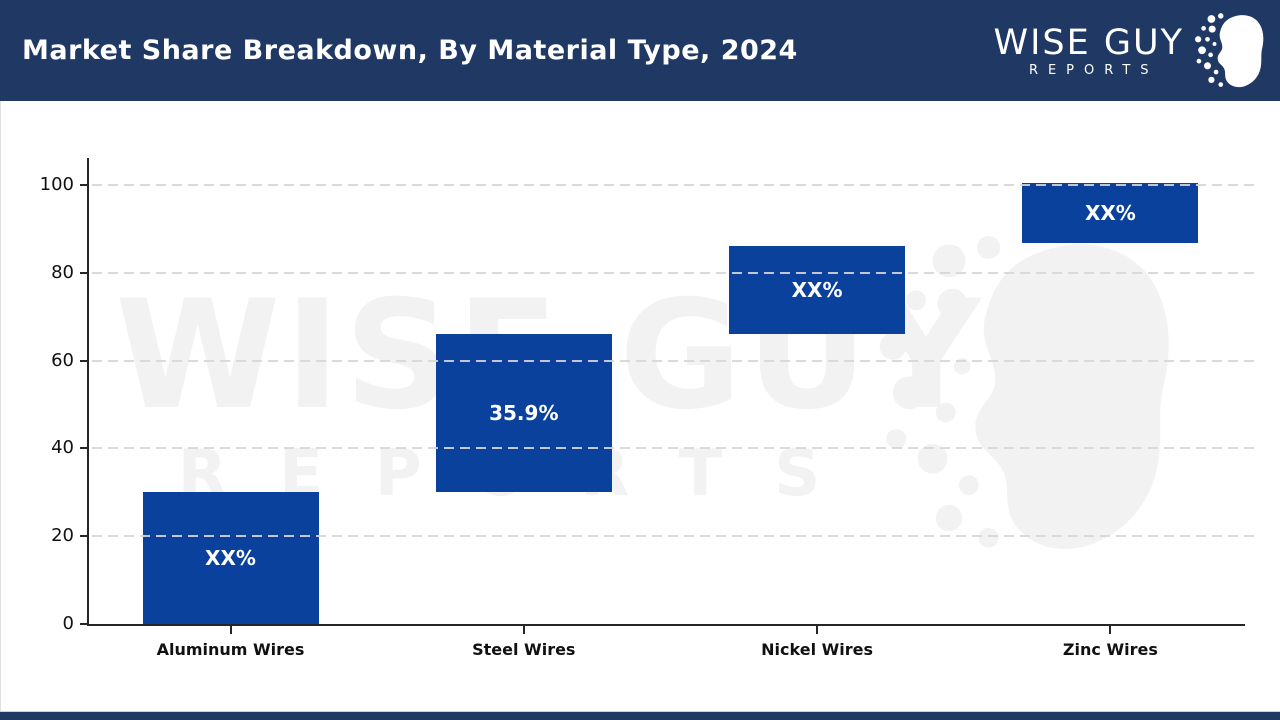  What do you see at coordinates (230, 649) in the screenshot?
I see `x-tick-label: Aluminum Wires` at bounding box center [230, 649].